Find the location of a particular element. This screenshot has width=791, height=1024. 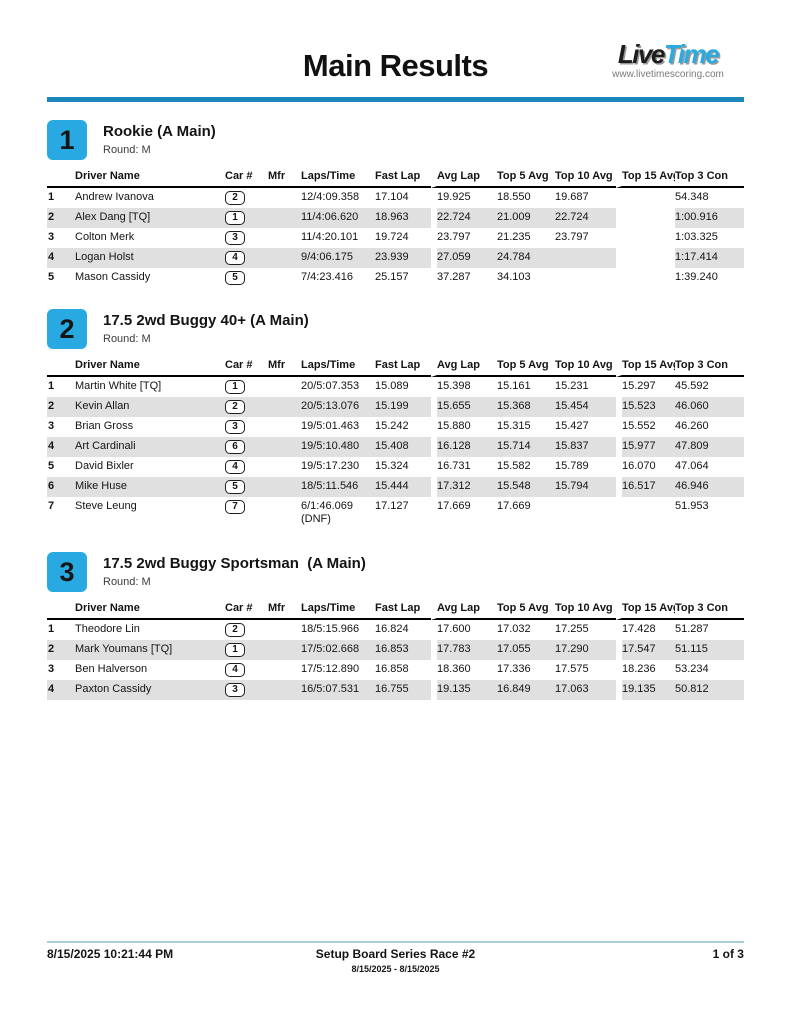

car-number-badge: 1 is located at coordinates (235, 218).